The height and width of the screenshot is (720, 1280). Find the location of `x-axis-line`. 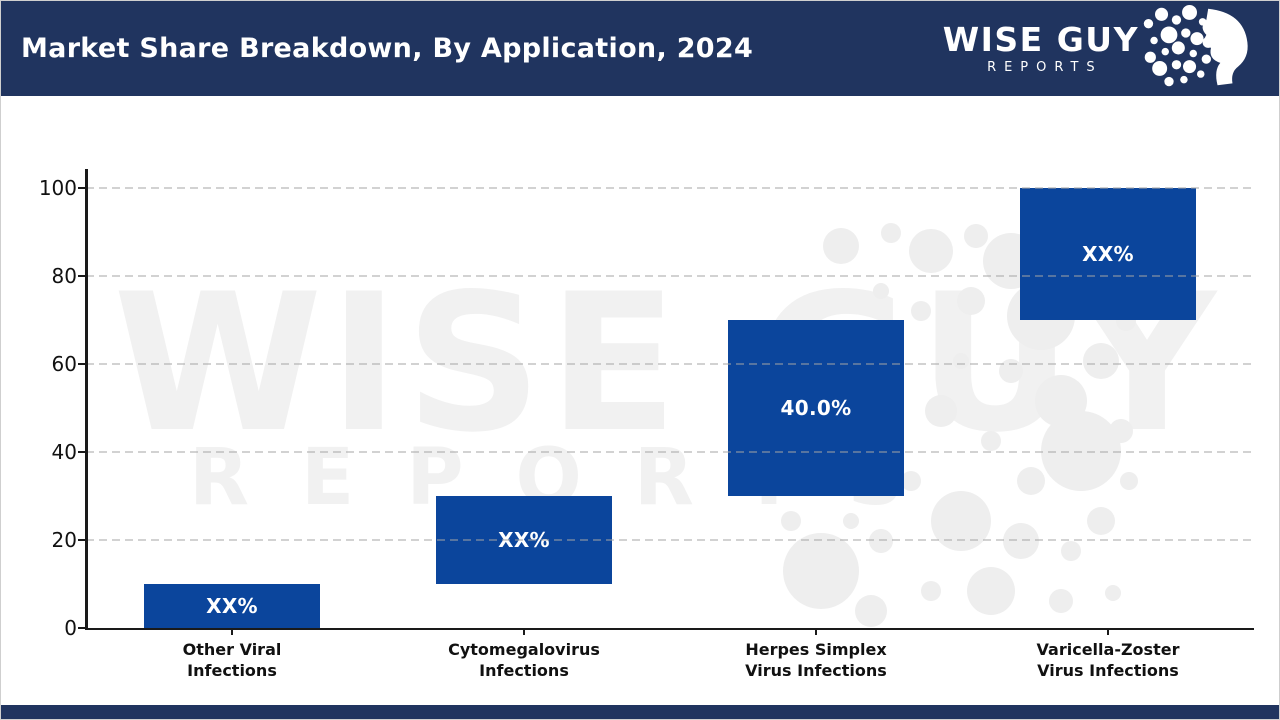

x-axis-line is located at coordinates (669, 628).